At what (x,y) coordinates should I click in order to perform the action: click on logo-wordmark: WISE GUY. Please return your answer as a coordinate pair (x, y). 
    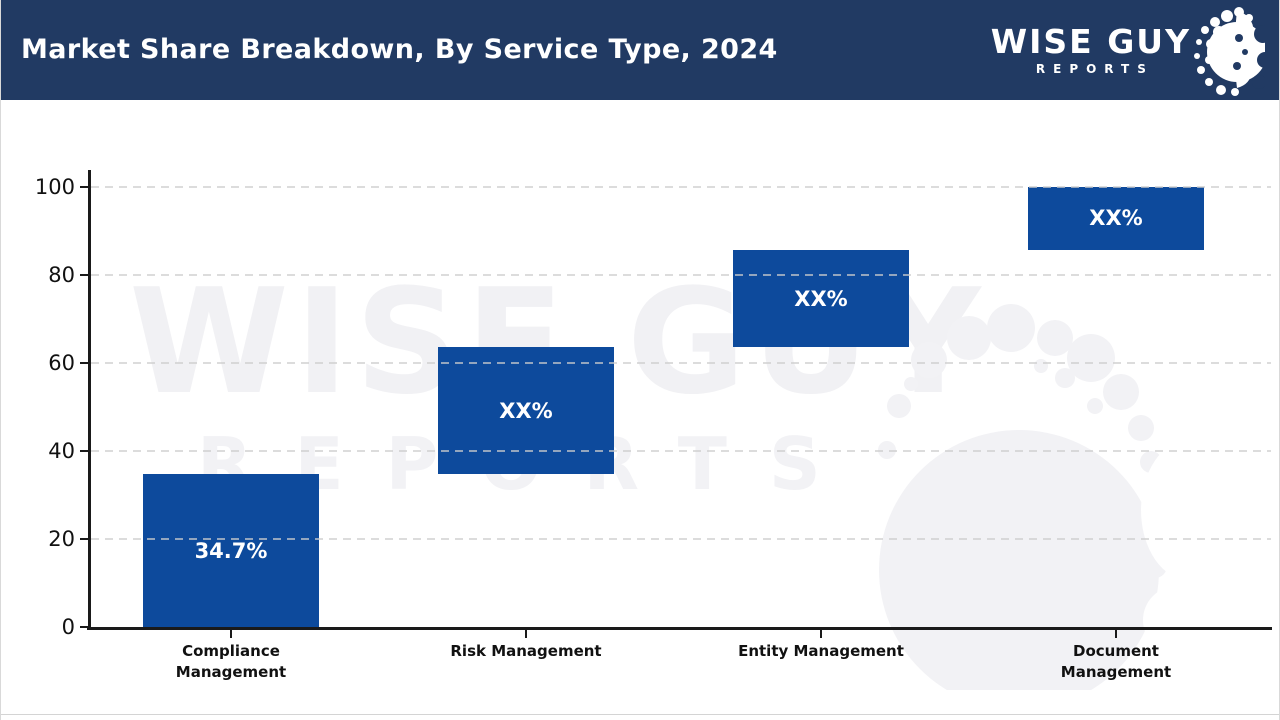
    Looking at the image, I should click on (1090, 41).